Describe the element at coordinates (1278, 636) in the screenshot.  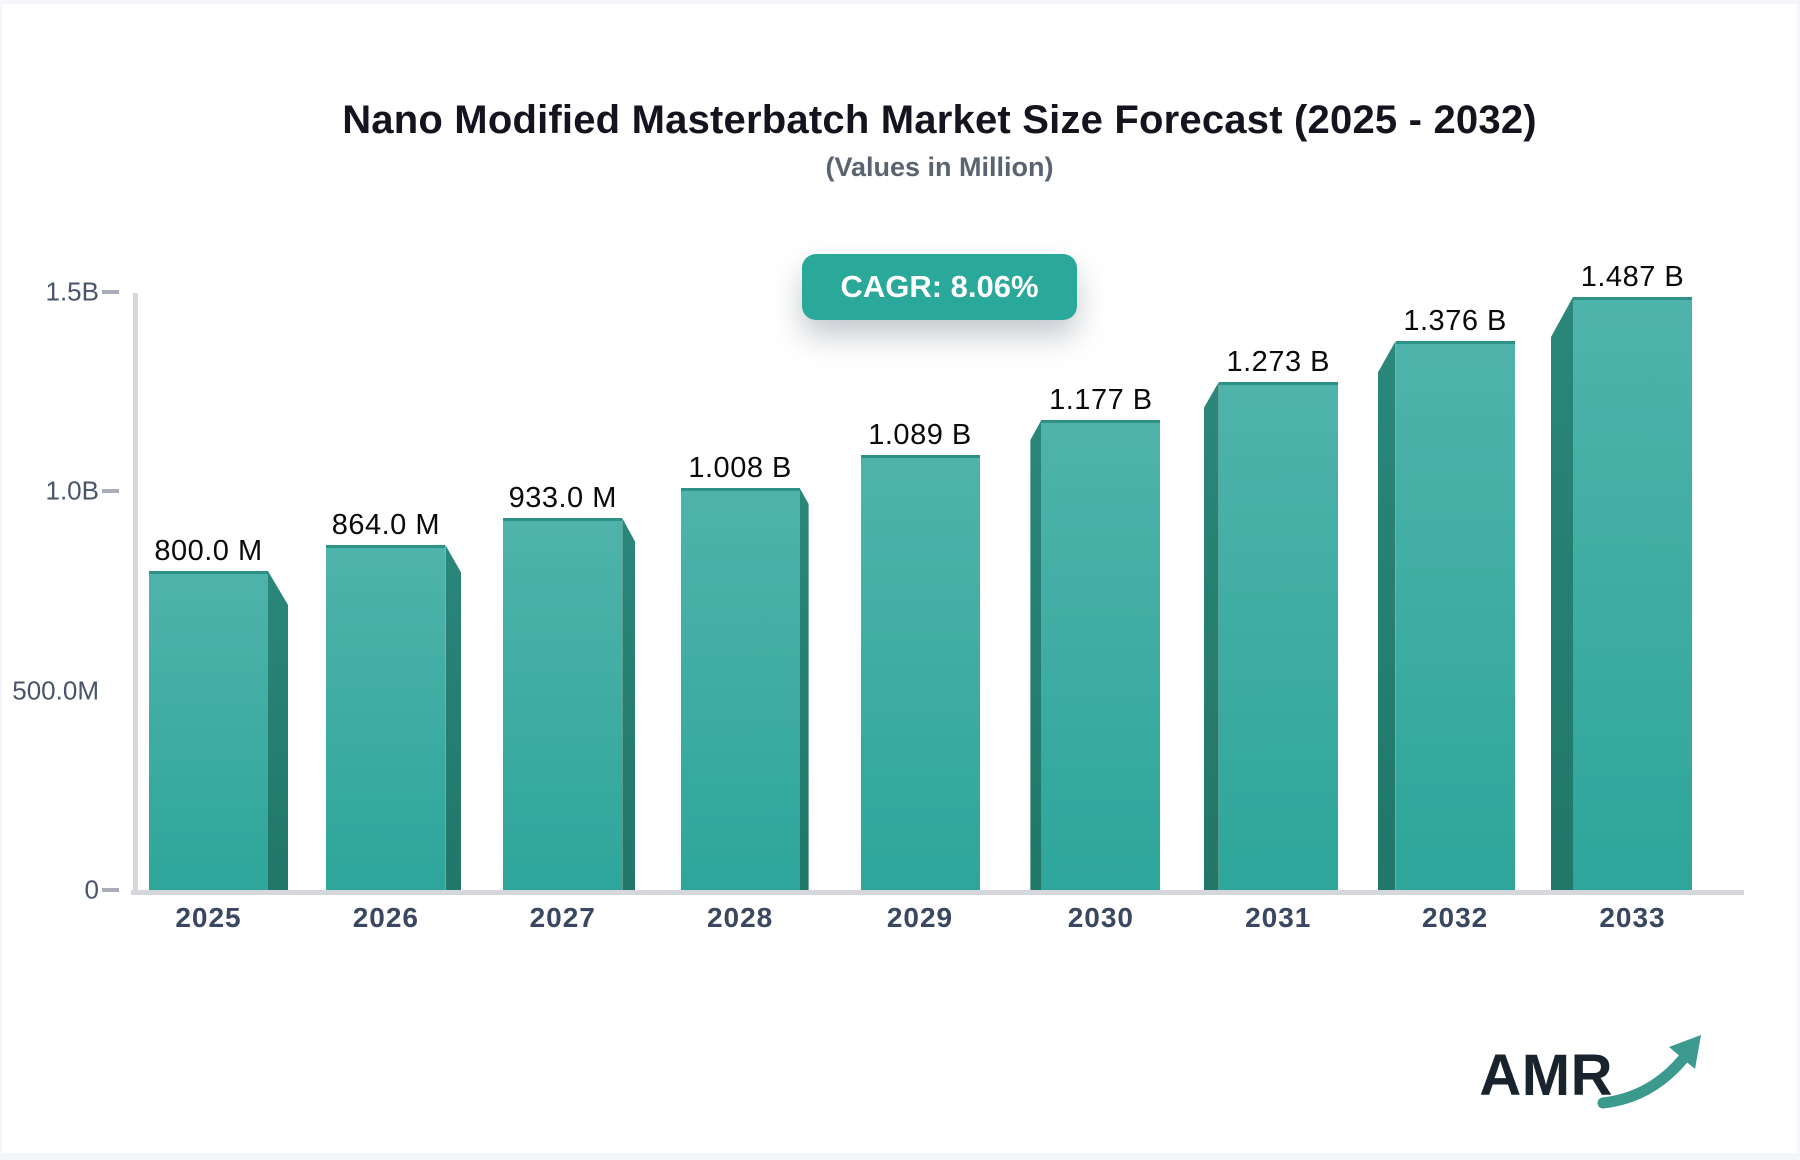
I see `bar-2031` at that location.